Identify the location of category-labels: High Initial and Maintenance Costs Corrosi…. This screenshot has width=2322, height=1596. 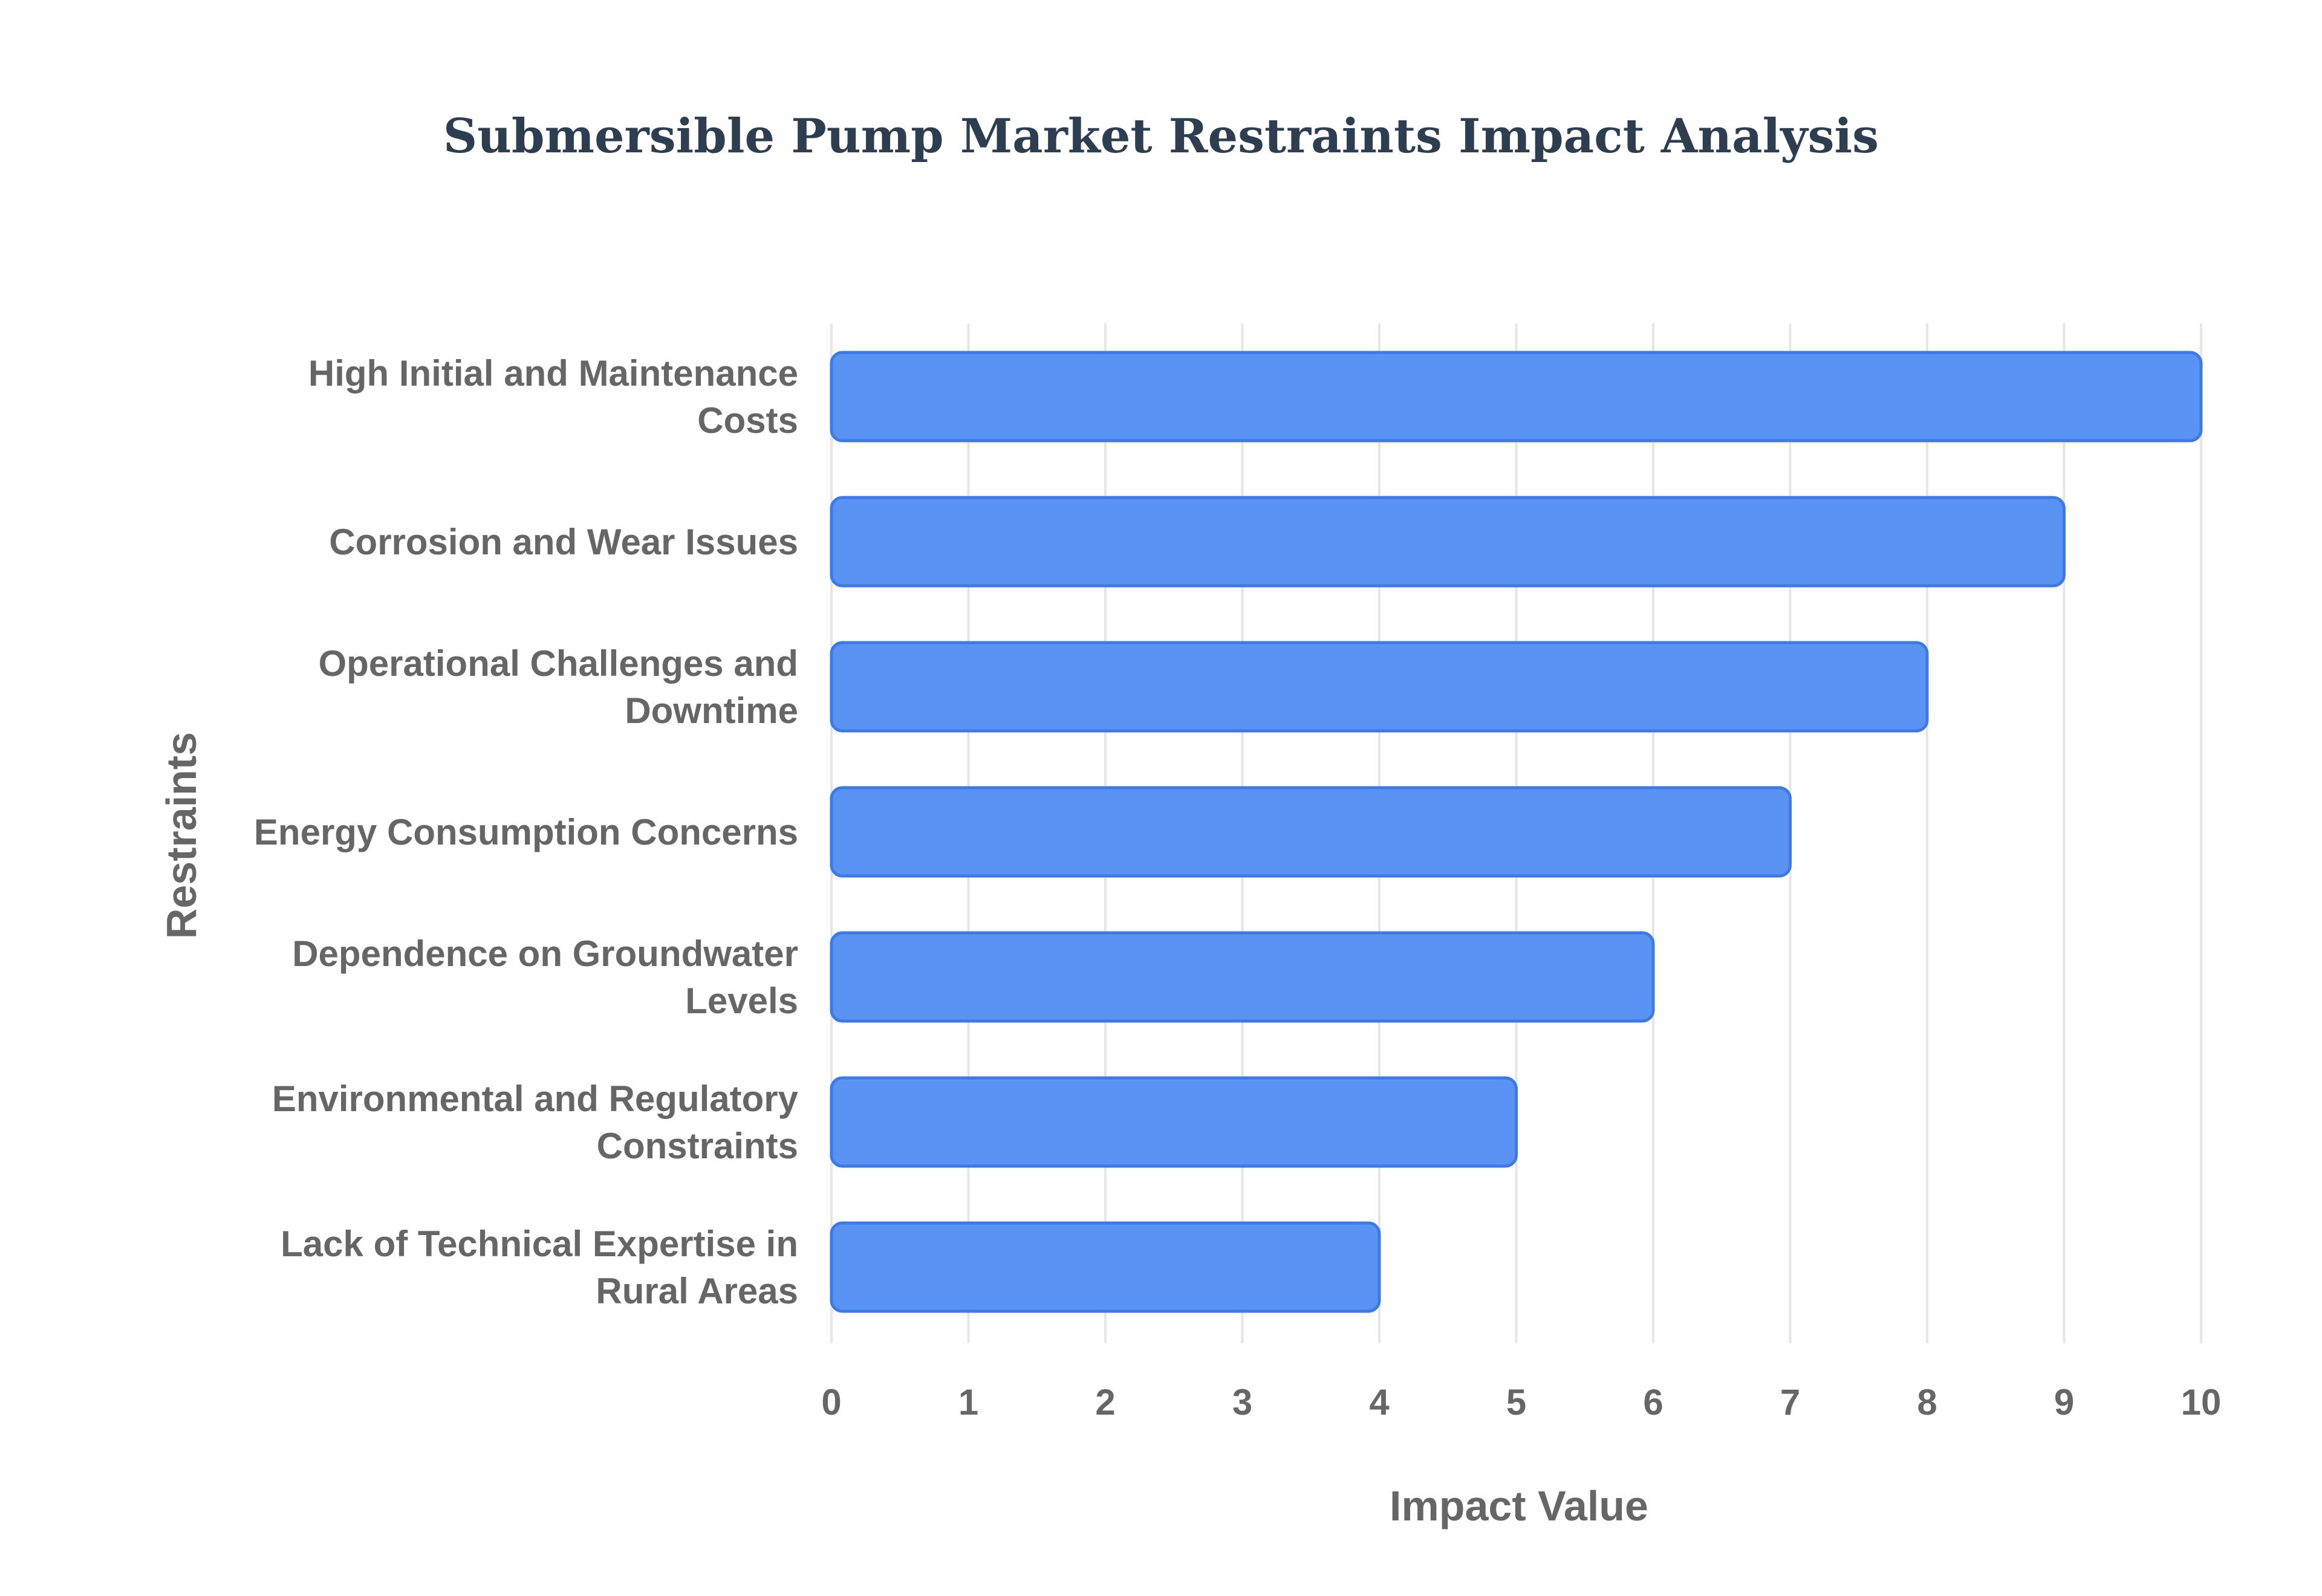
(526, 832).